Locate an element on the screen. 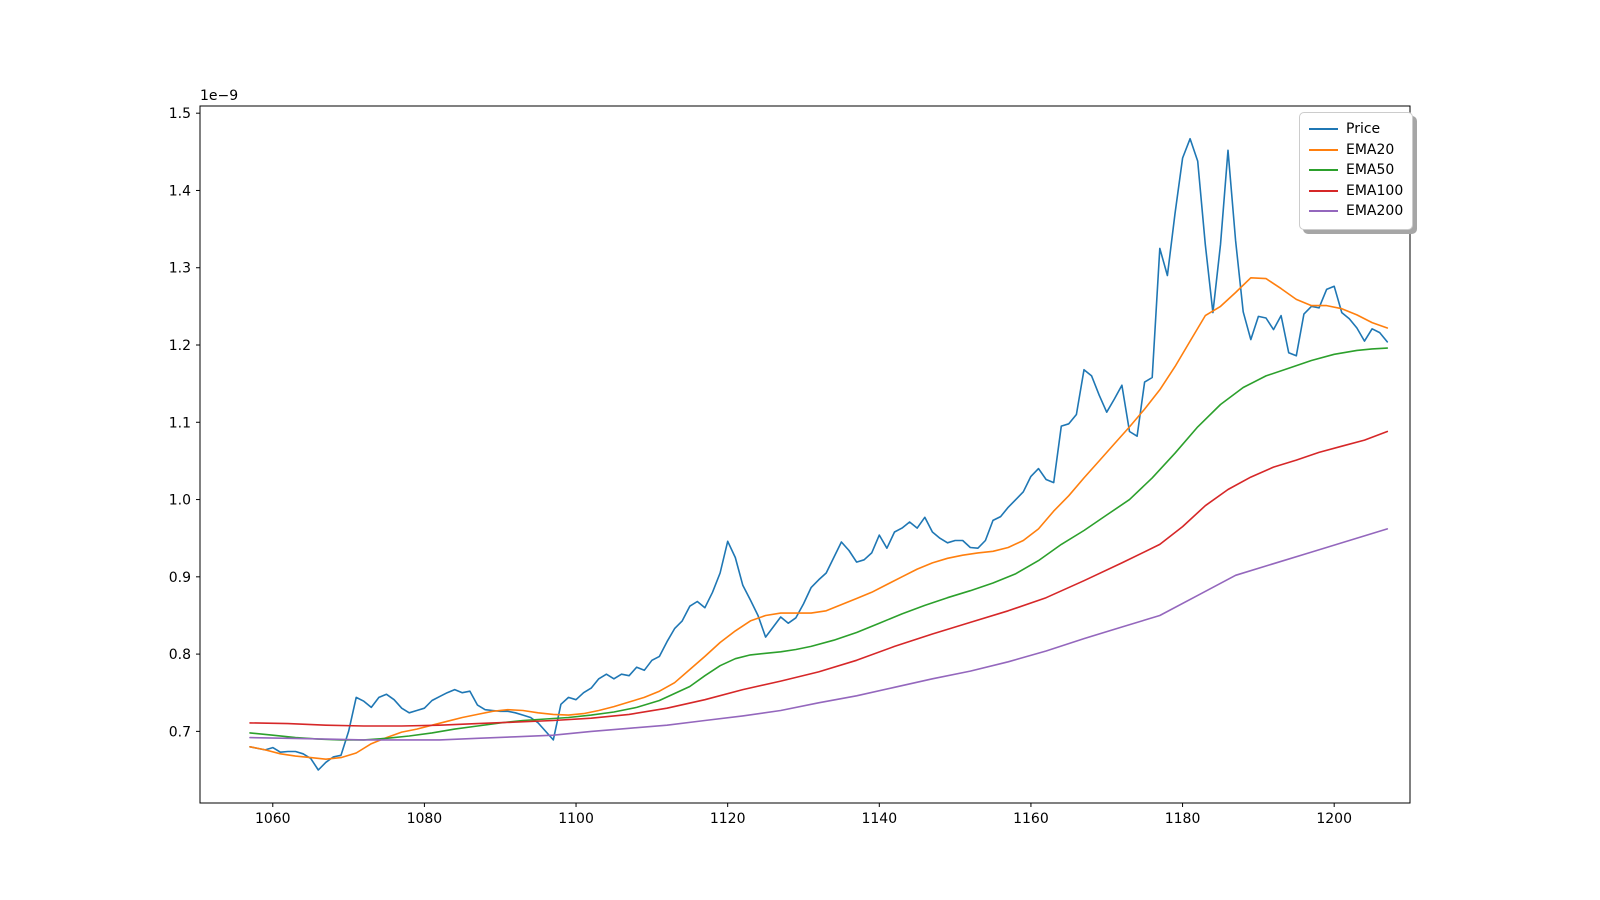 The width and height of the screenshot is (1600, 900). y-tick-label: 1.0 is located at coordinates (180, 501).